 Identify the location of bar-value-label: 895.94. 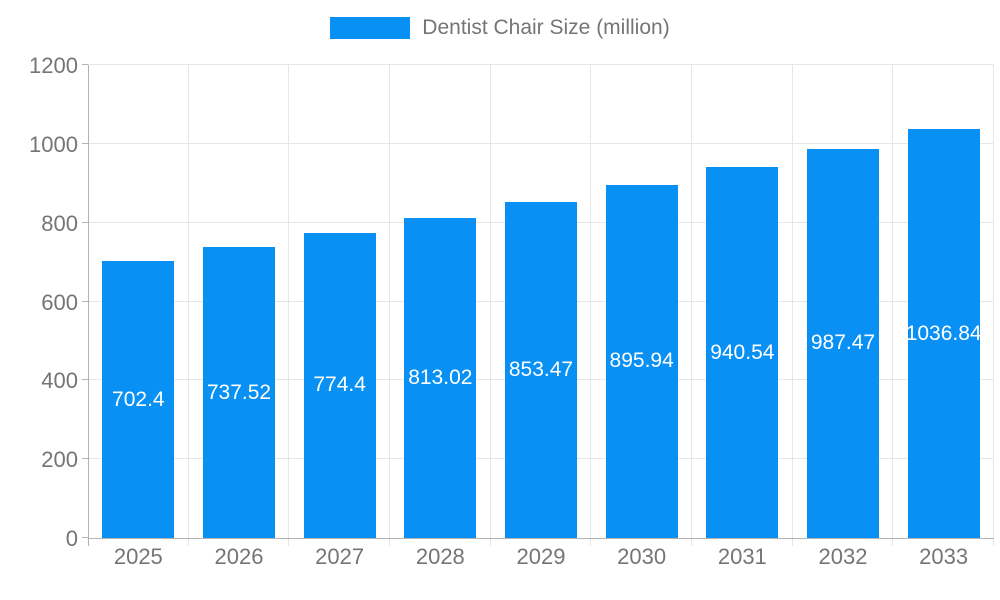
(641, 361).